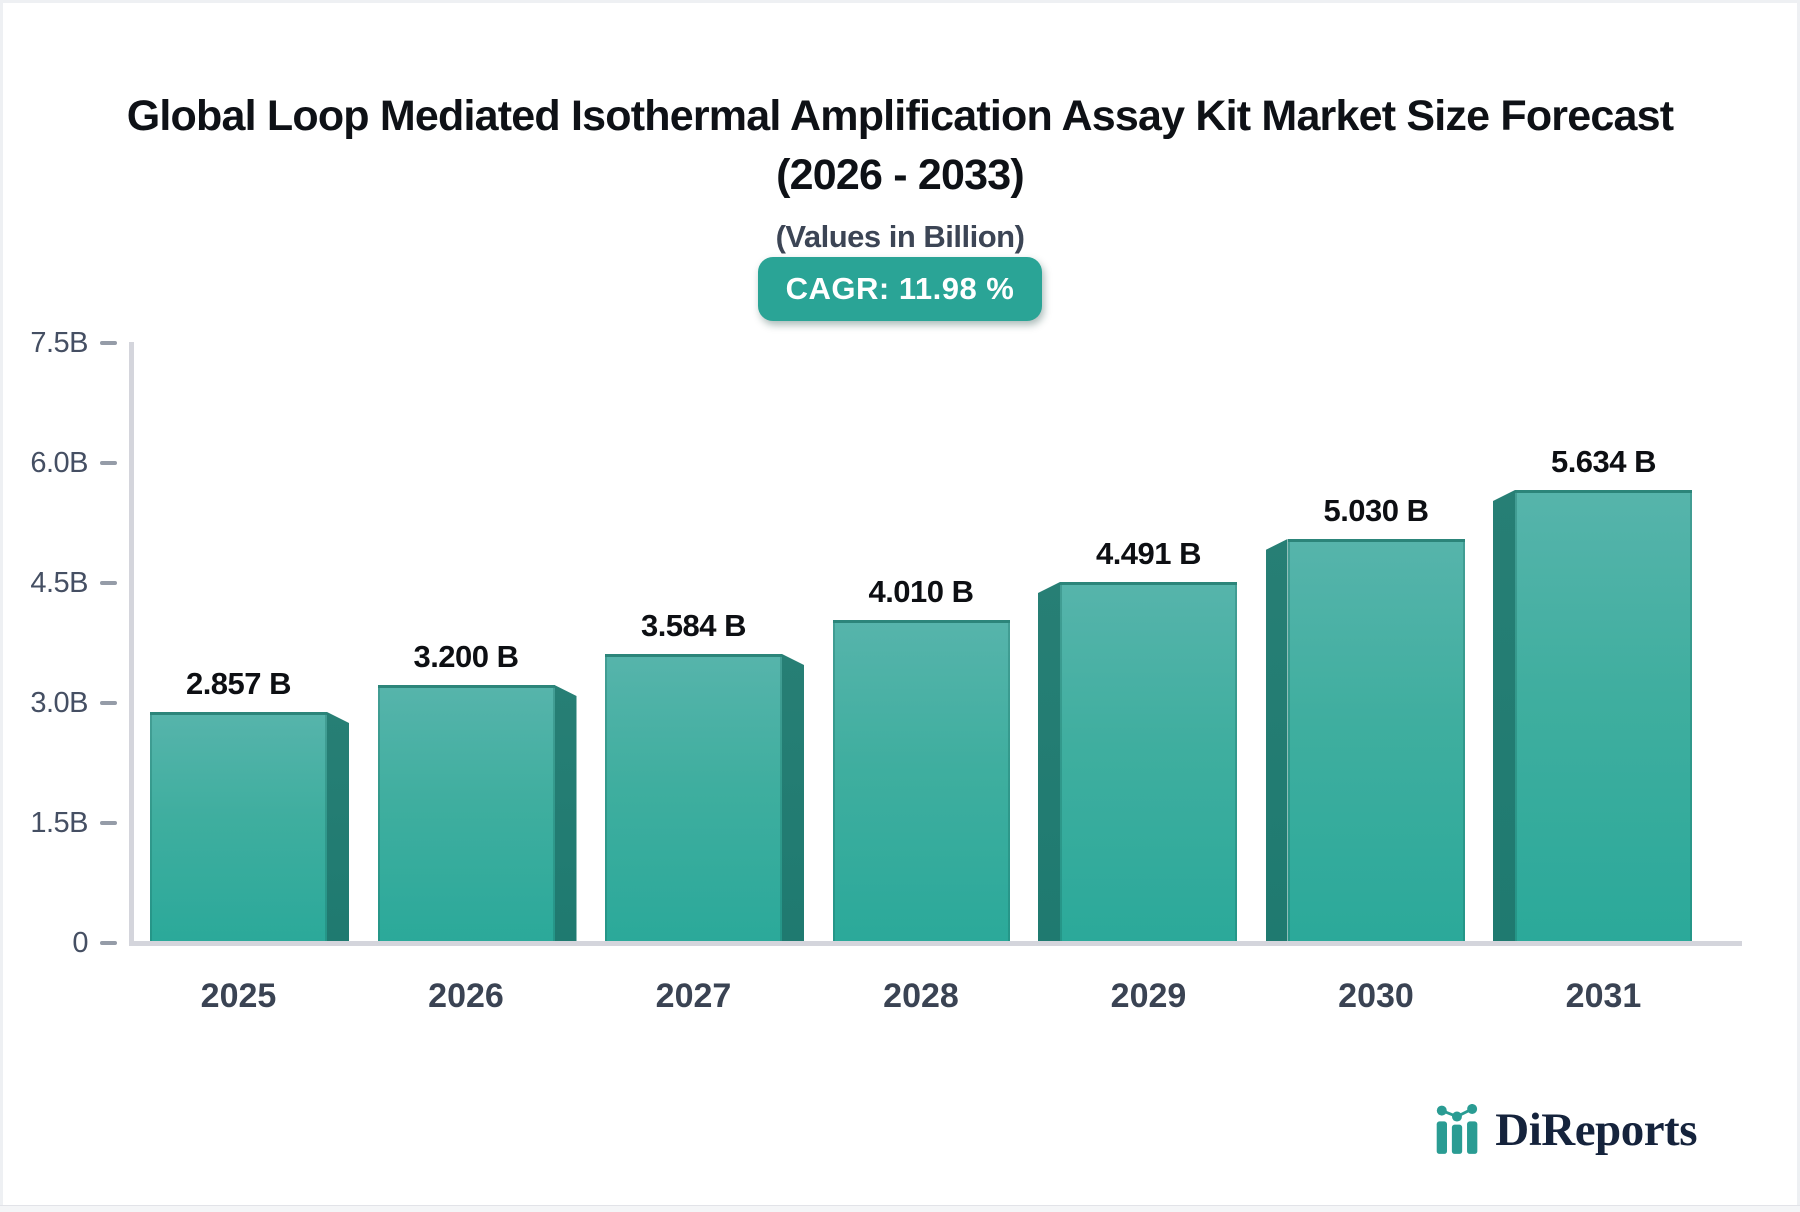  I want to click on direports-logo: DiReports, so click(1565, 1129).